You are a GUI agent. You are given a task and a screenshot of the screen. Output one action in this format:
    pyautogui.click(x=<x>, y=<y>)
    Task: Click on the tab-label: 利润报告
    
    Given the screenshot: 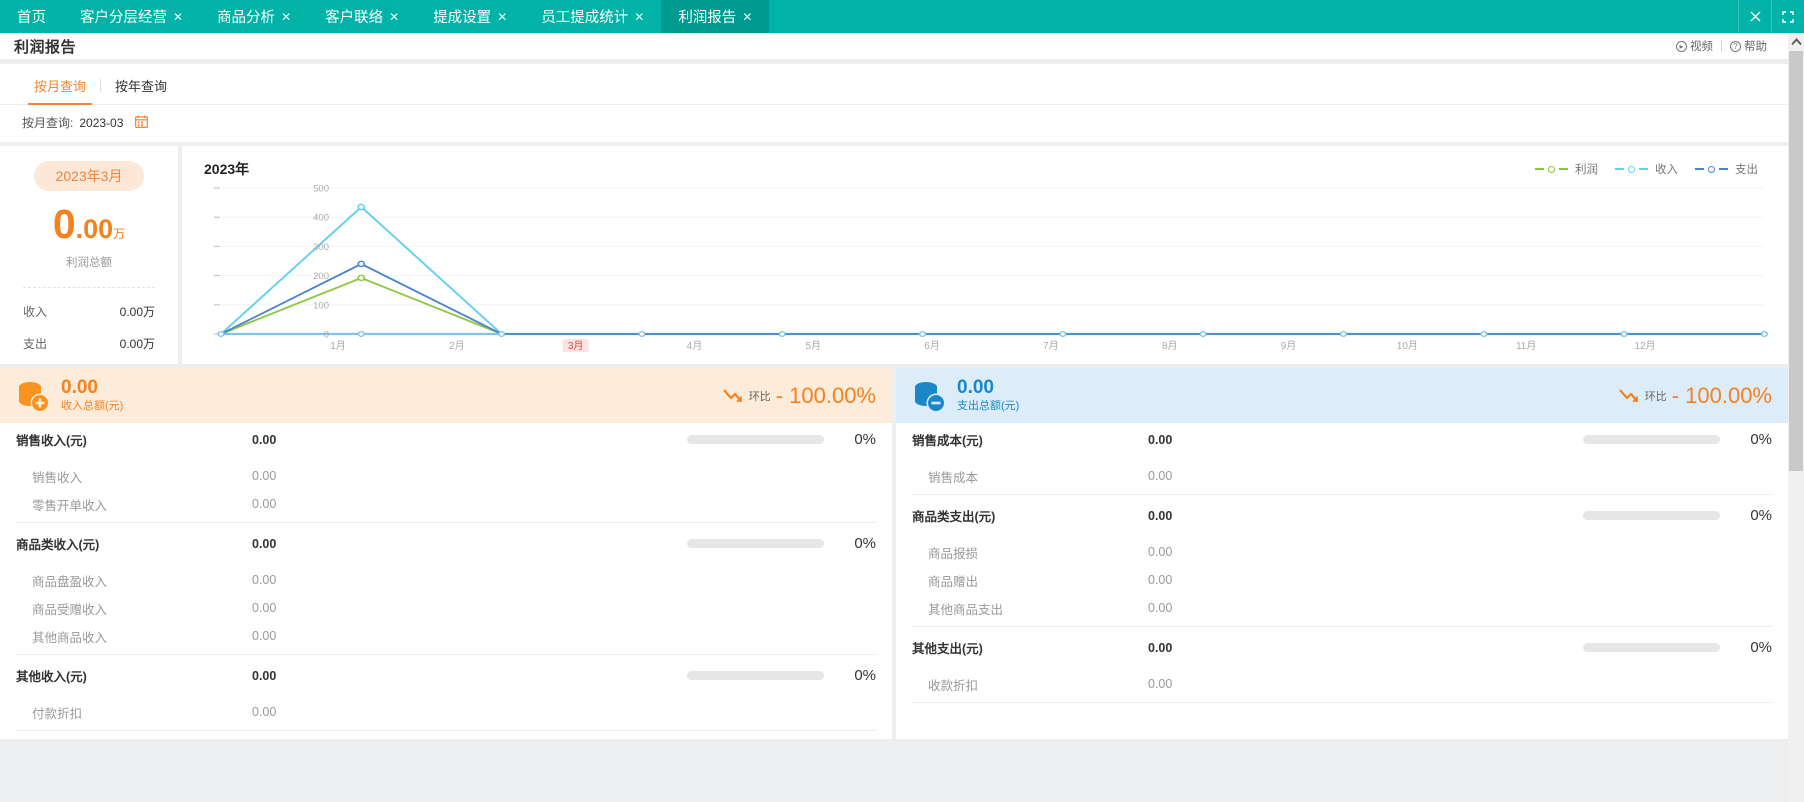 What is the action you would take?
    pyautogui.click(x=707, y=18)
    